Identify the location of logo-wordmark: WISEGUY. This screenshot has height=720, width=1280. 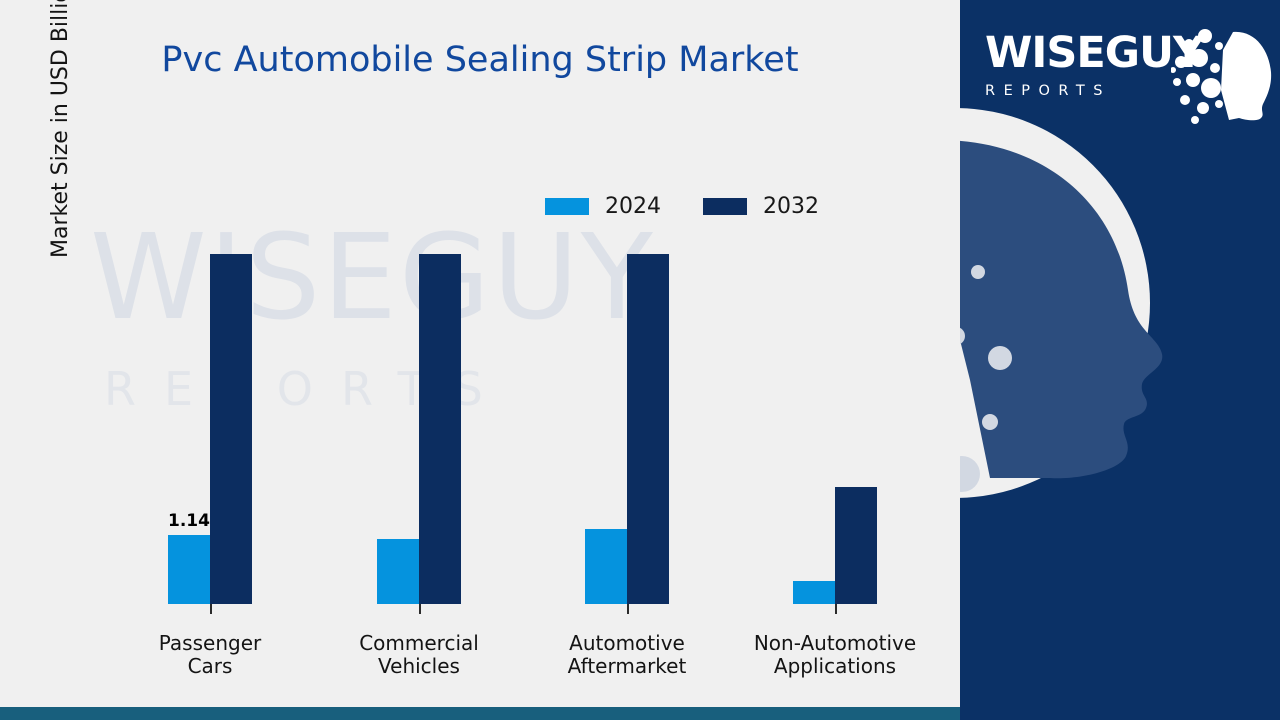
(1094, 53).